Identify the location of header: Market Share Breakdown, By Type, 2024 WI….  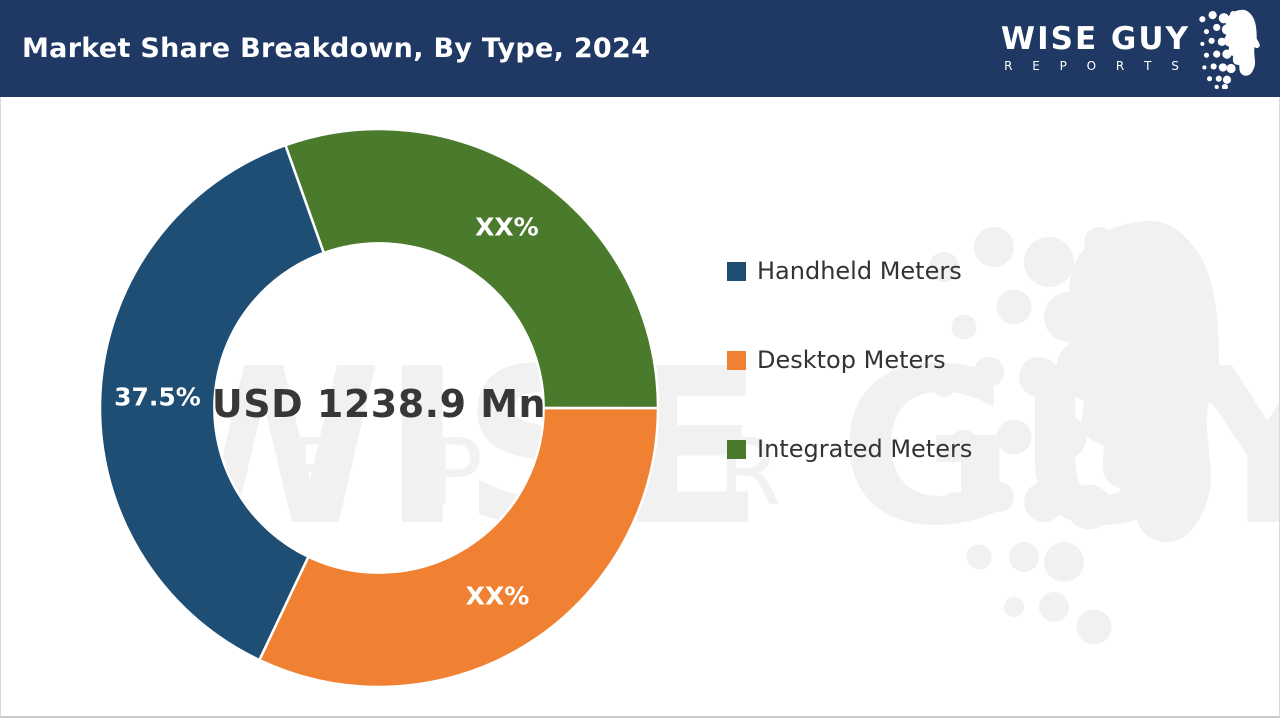
(640, 48).